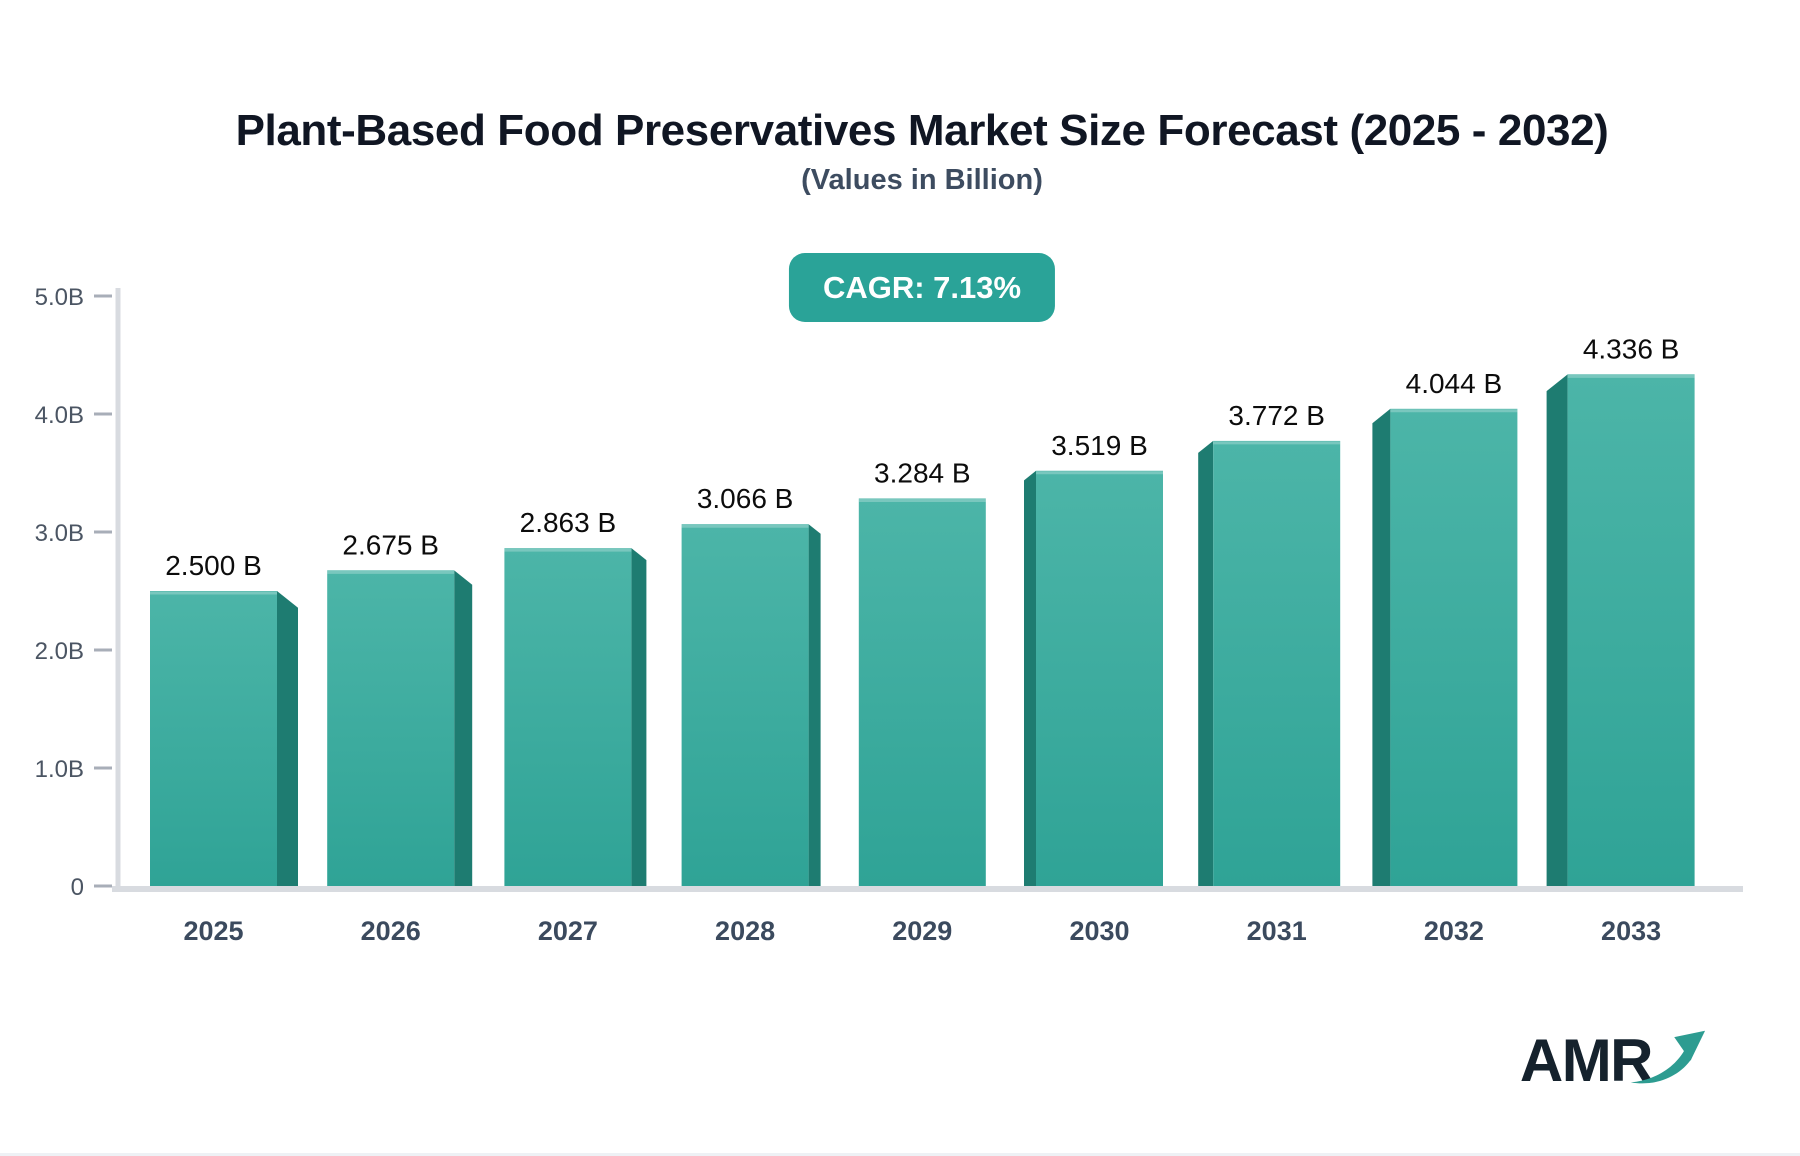 The width and height of the screenshot is (1800, 1156). What do you see at coordinates (745, 498) in the screenshot?
I see `bar-value-label: 3.066 B` at bounding box center [745, 498].